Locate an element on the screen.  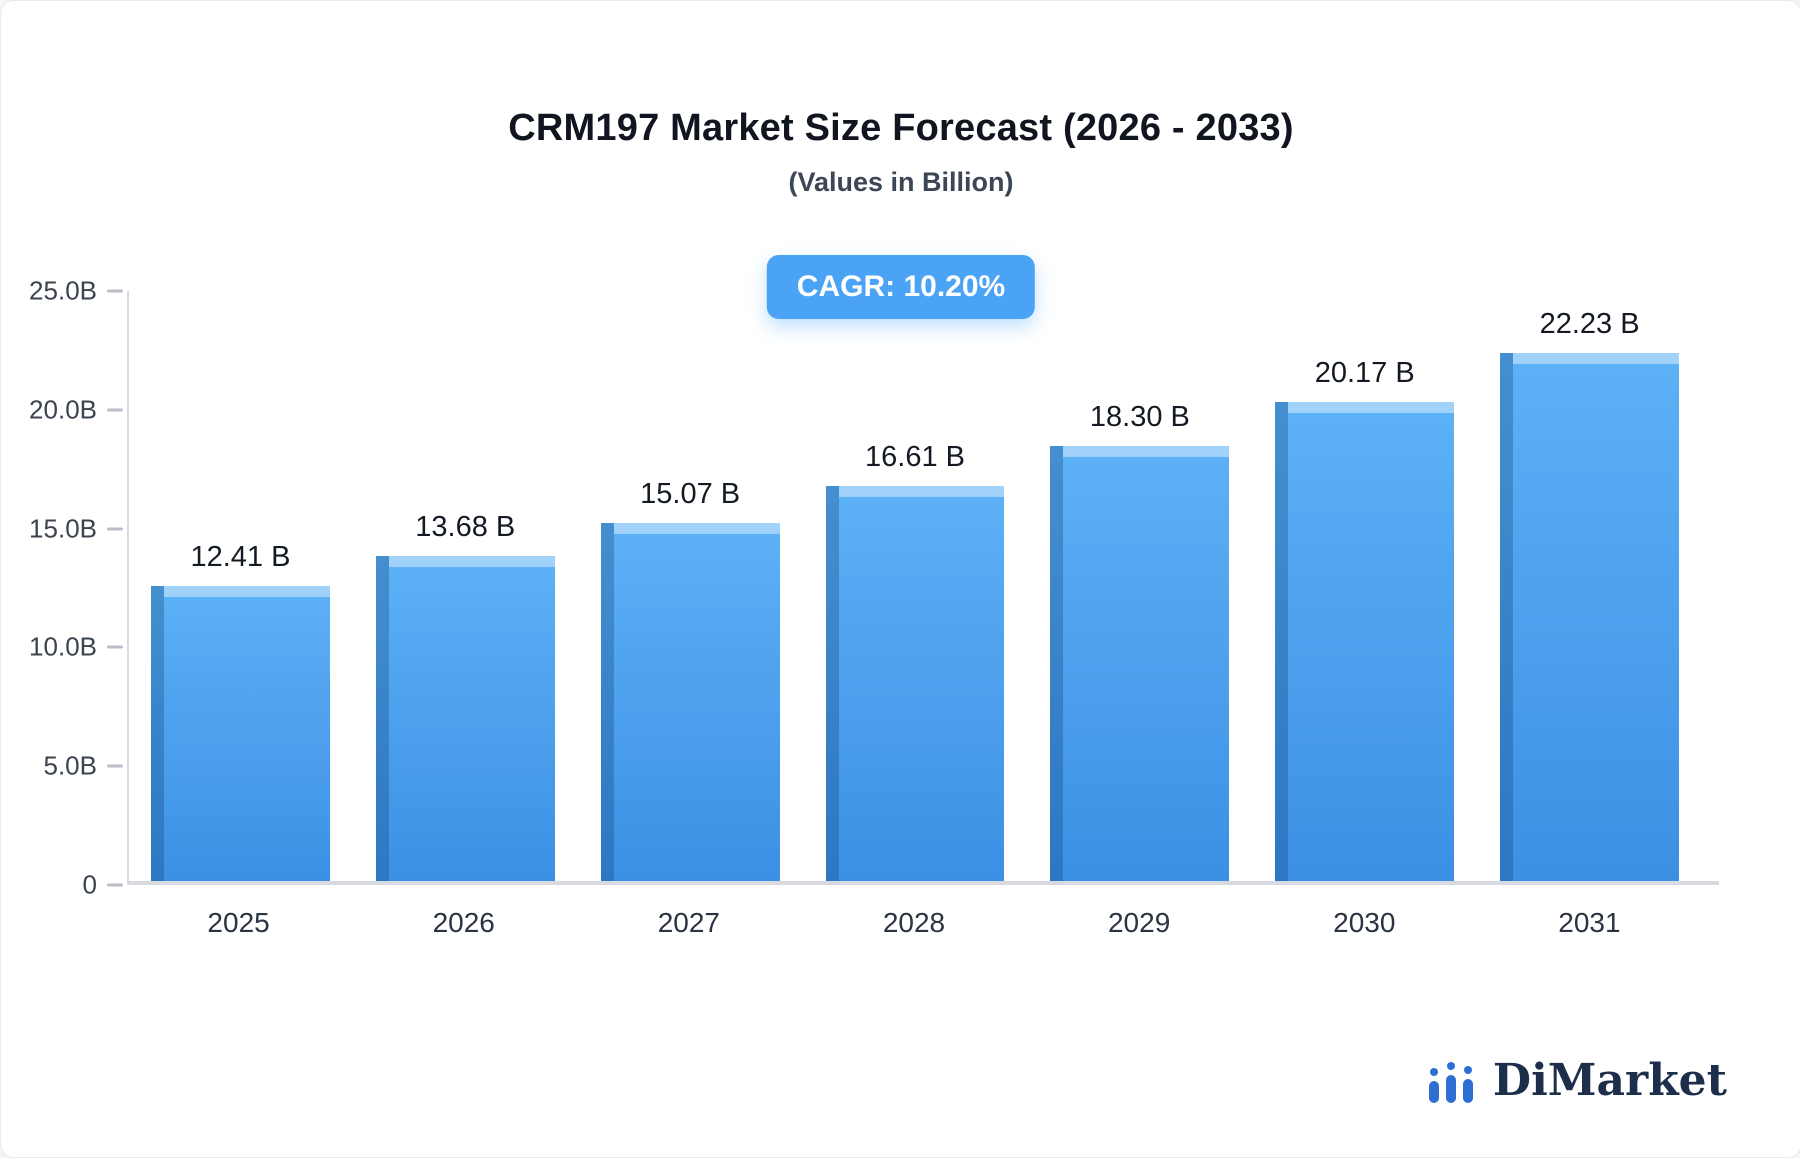
y-tick: 5.0B is located at coordinates (79, 766).